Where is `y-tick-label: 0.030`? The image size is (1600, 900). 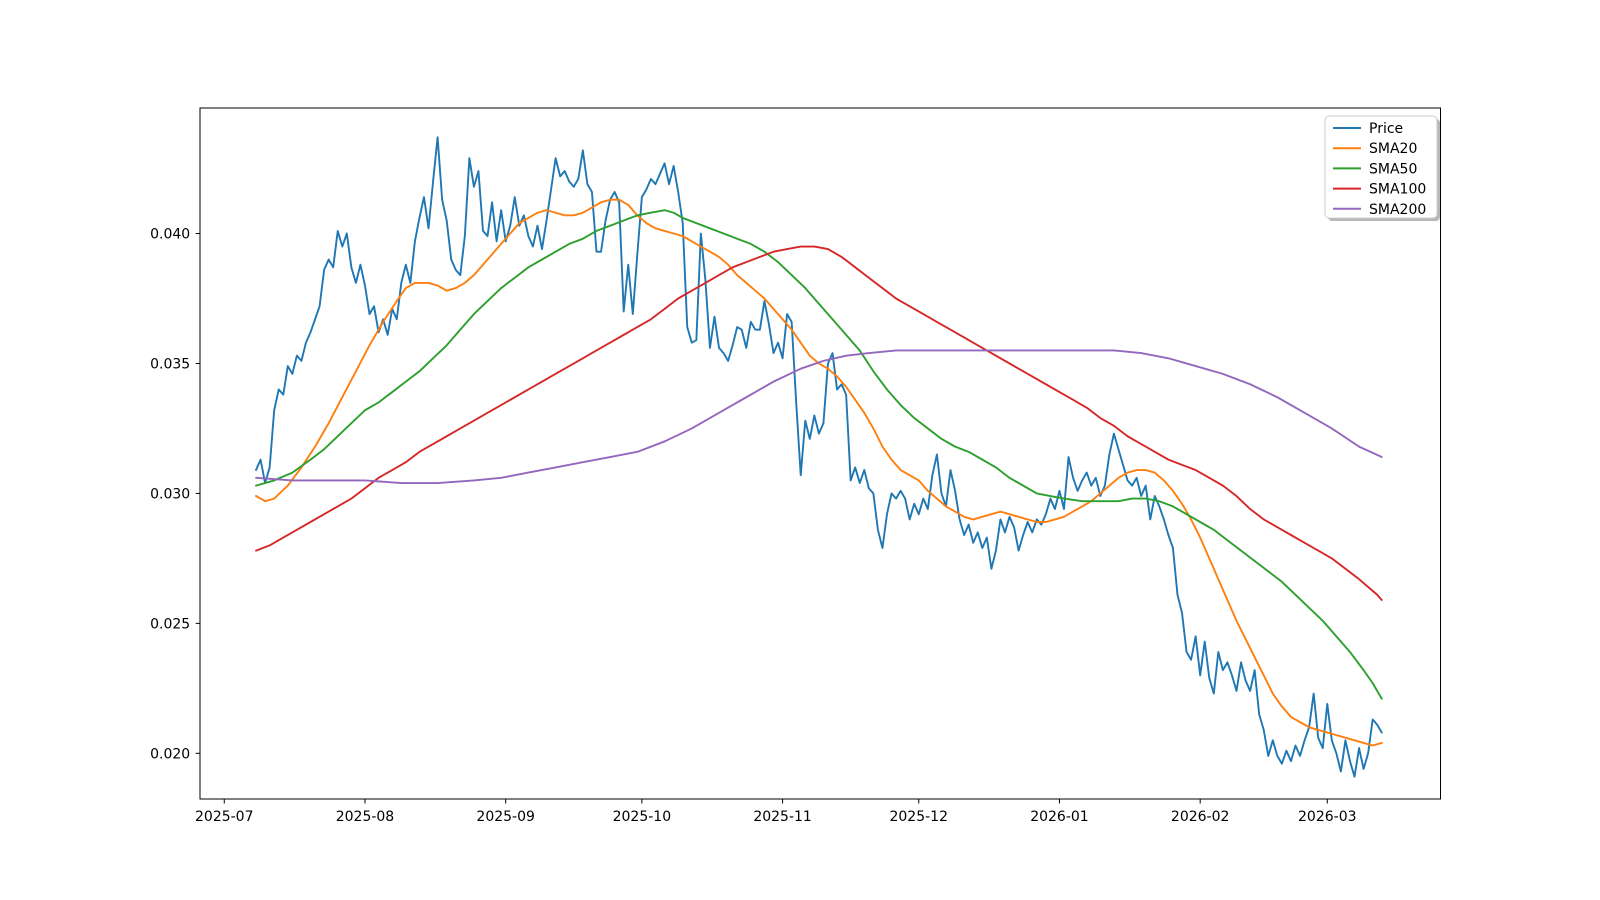 y-tick-label: 0.030 is located at coordinates (170, 494).